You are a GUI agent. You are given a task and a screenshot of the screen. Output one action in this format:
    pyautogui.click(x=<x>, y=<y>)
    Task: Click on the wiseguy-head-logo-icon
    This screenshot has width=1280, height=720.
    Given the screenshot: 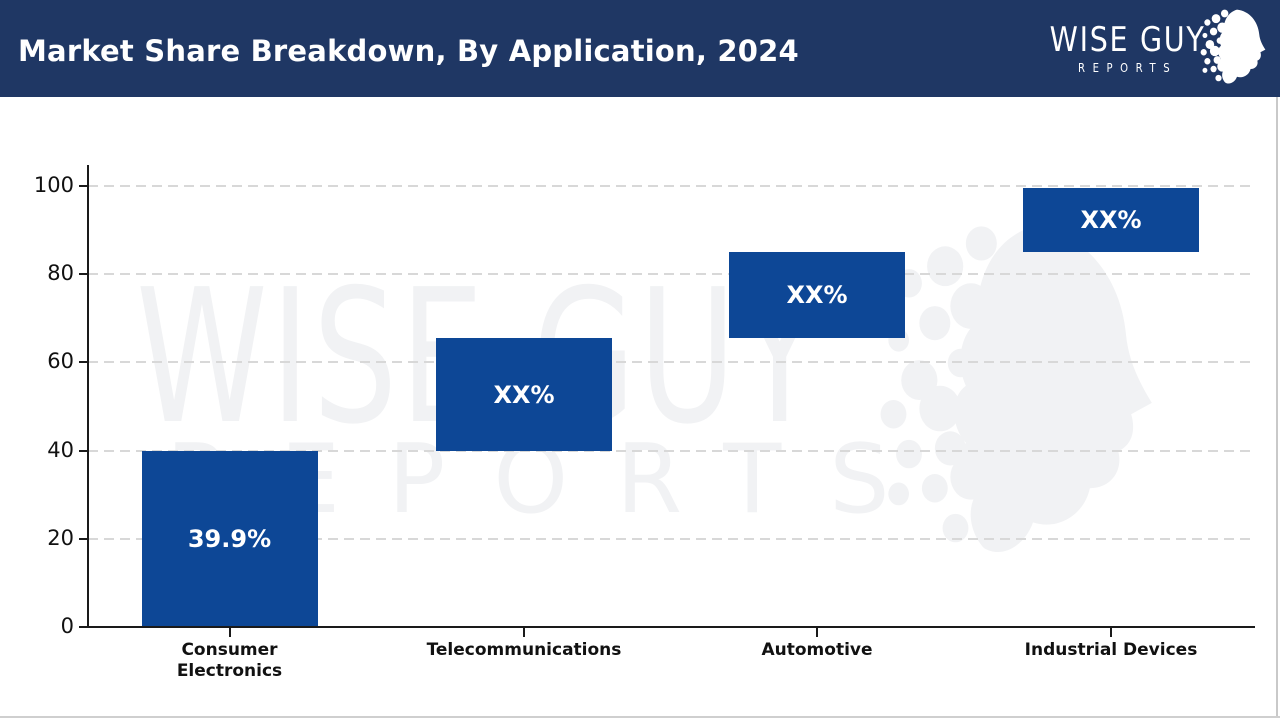 What is the action you would take?
    pyautogui.click(x=1233, y=46)
    